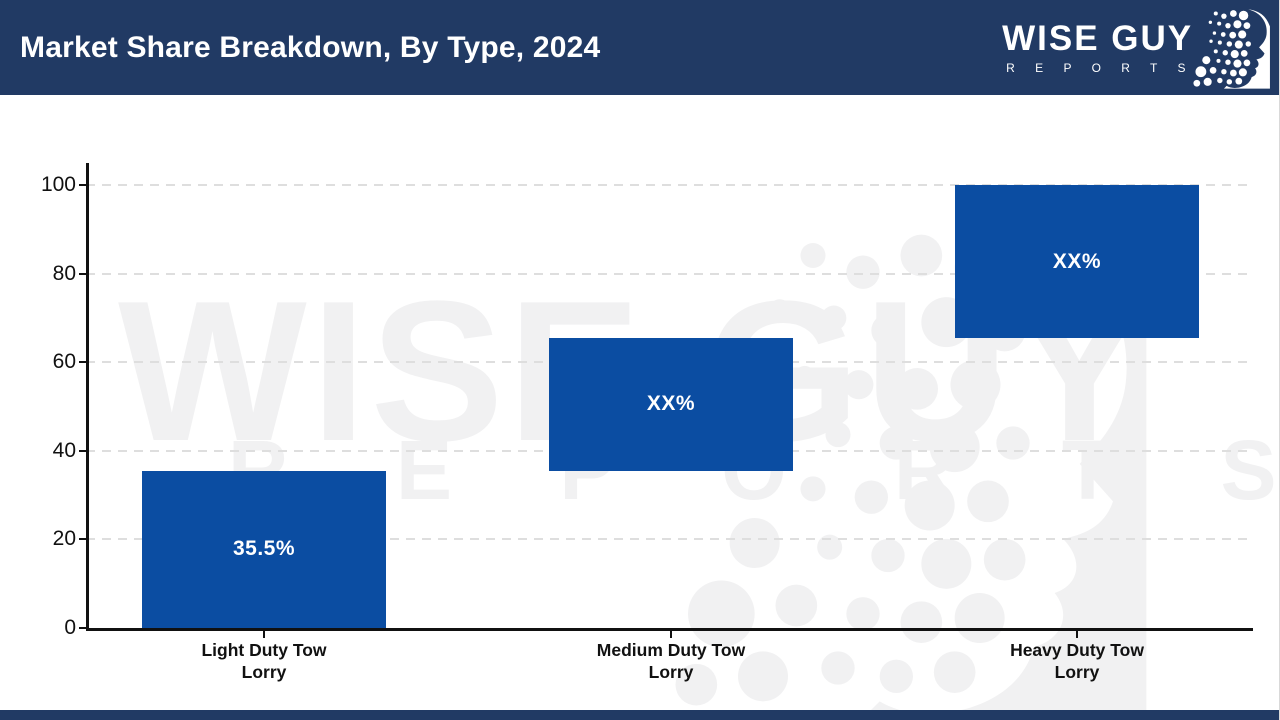 The height and width of the screenshot is (720, 1280). I want to click on bar-1: 35.5%, so click(264, 549).